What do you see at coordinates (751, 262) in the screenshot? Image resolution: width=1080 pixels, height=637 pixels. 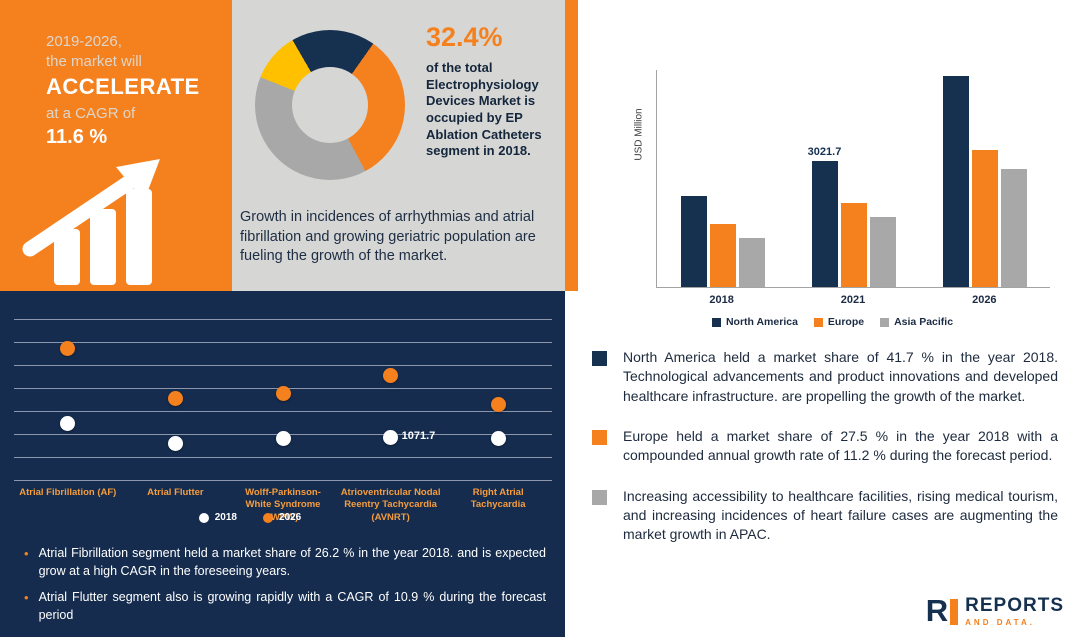 I see `bar-asia-pacific-2018` at bounding box center [751, 262].